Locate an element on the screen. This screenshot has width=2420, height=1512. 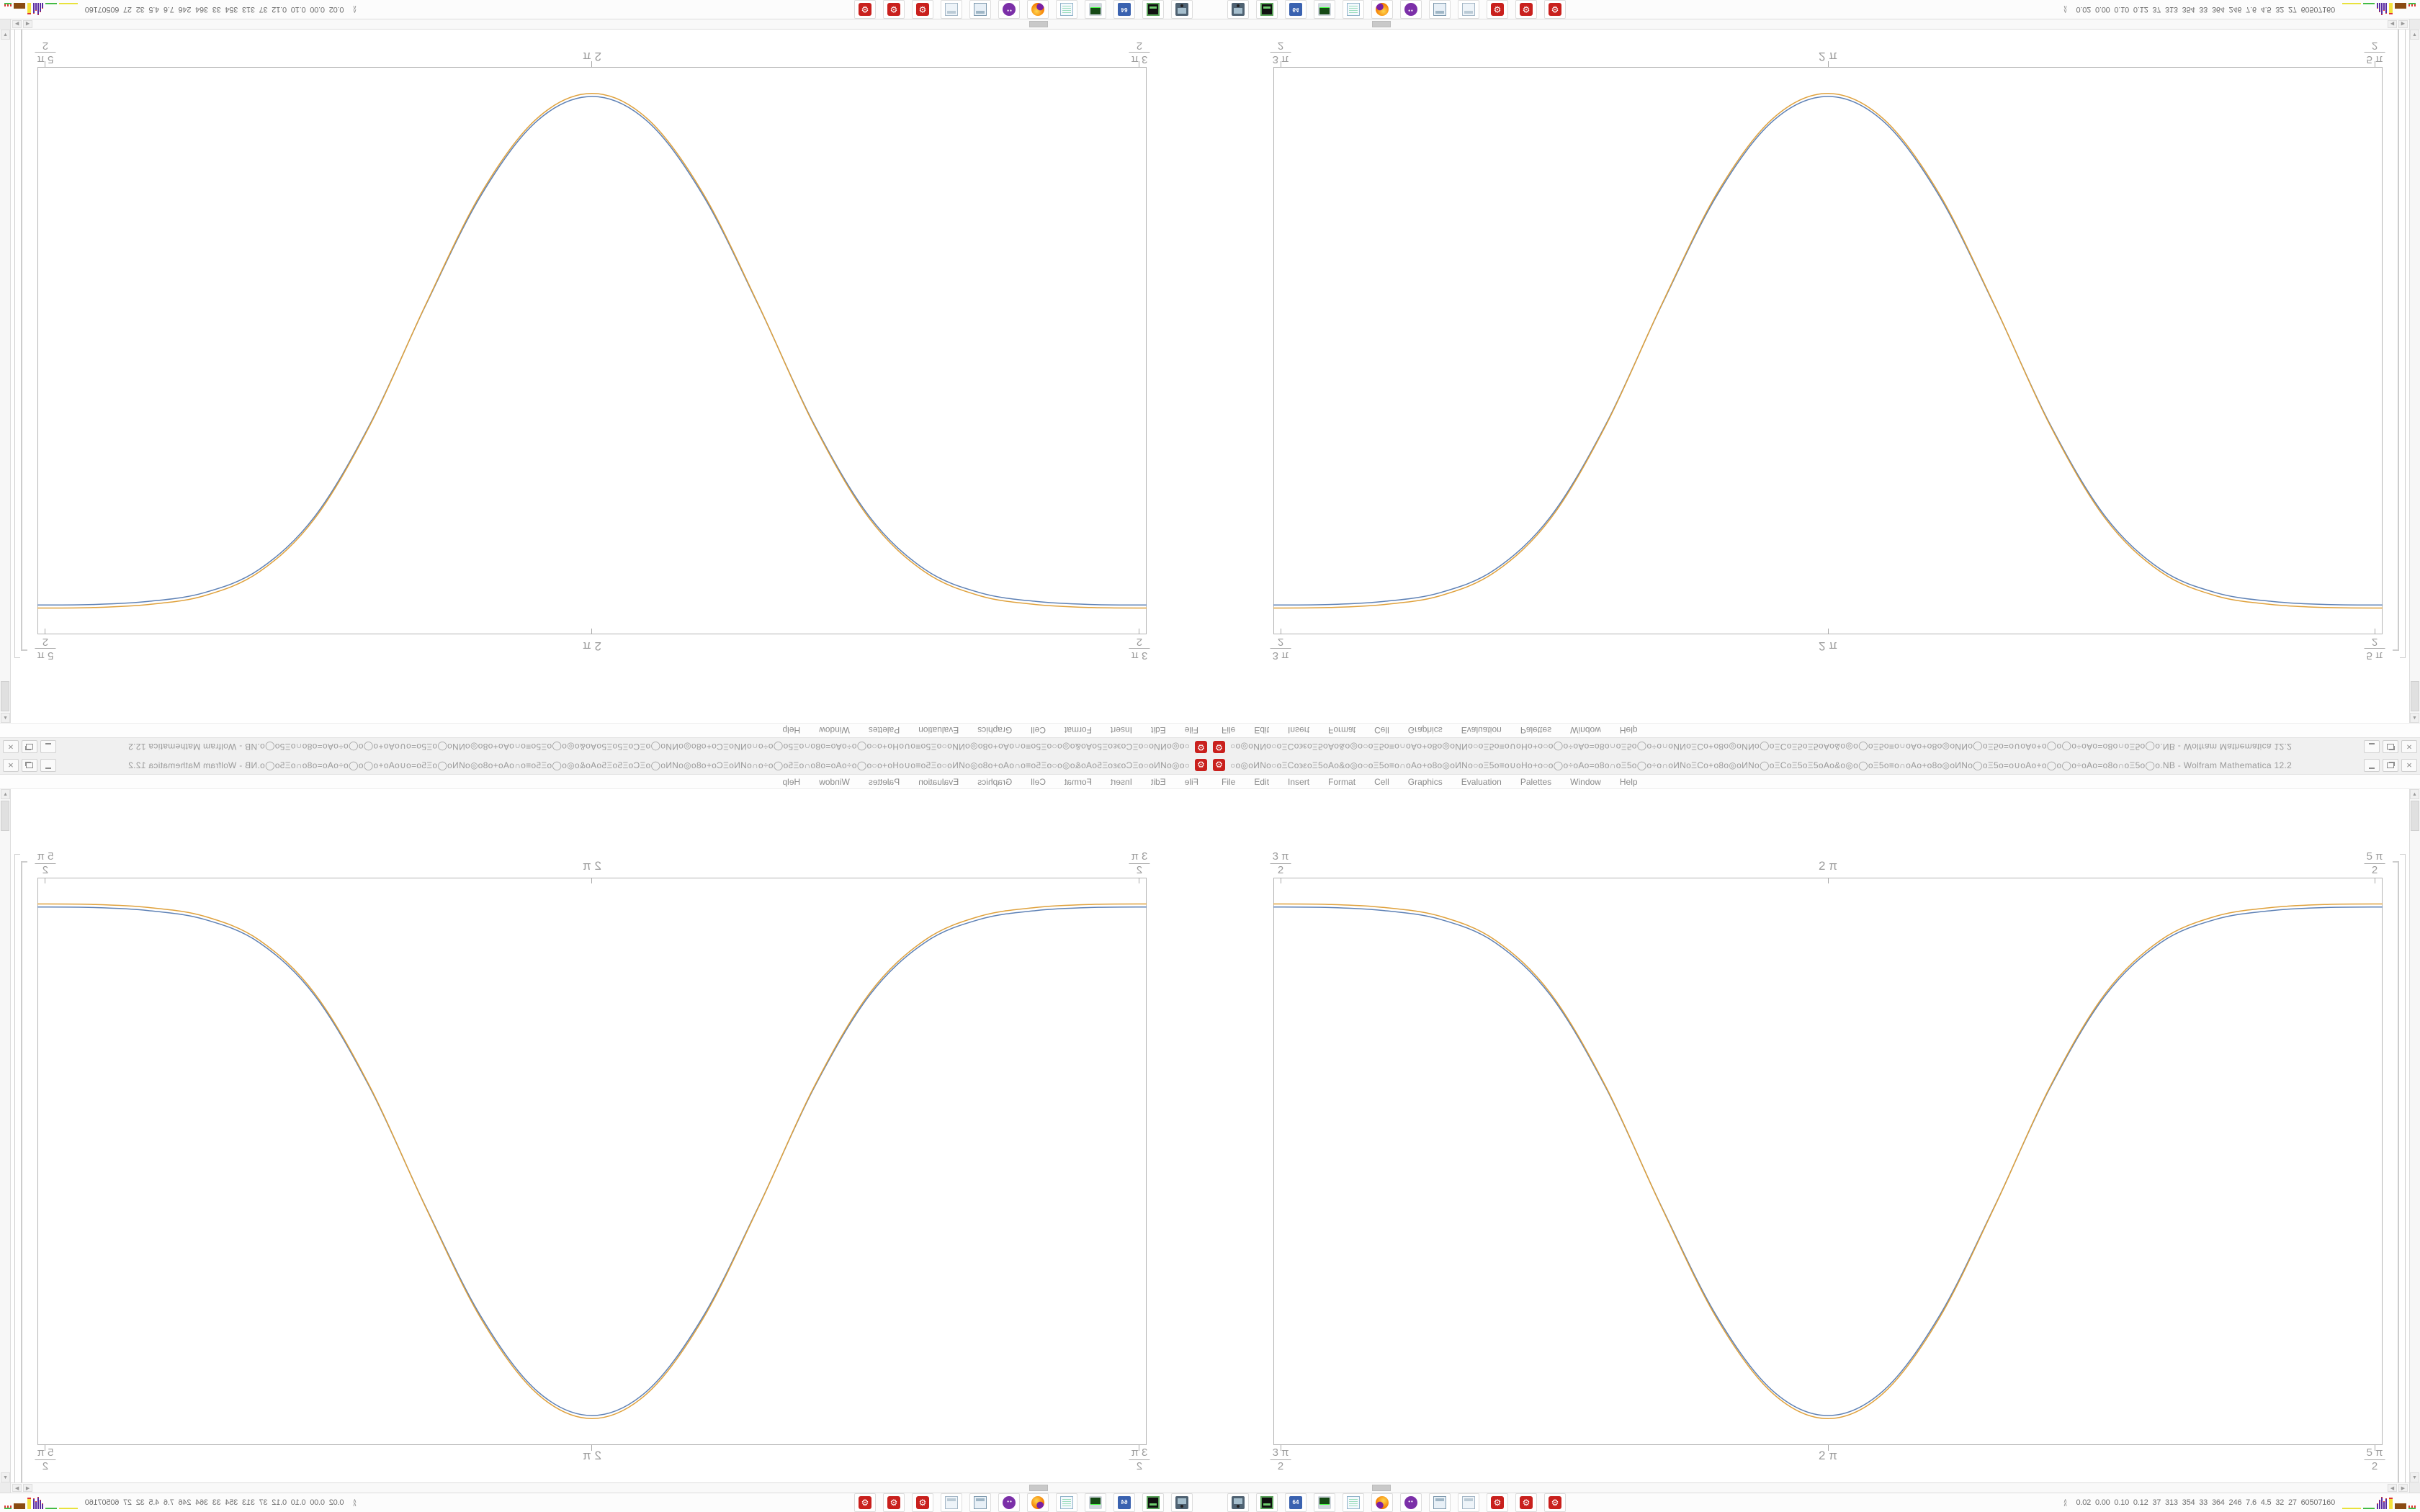
purple-mascot-icon: •• is located at coordinates (1411, 1502).